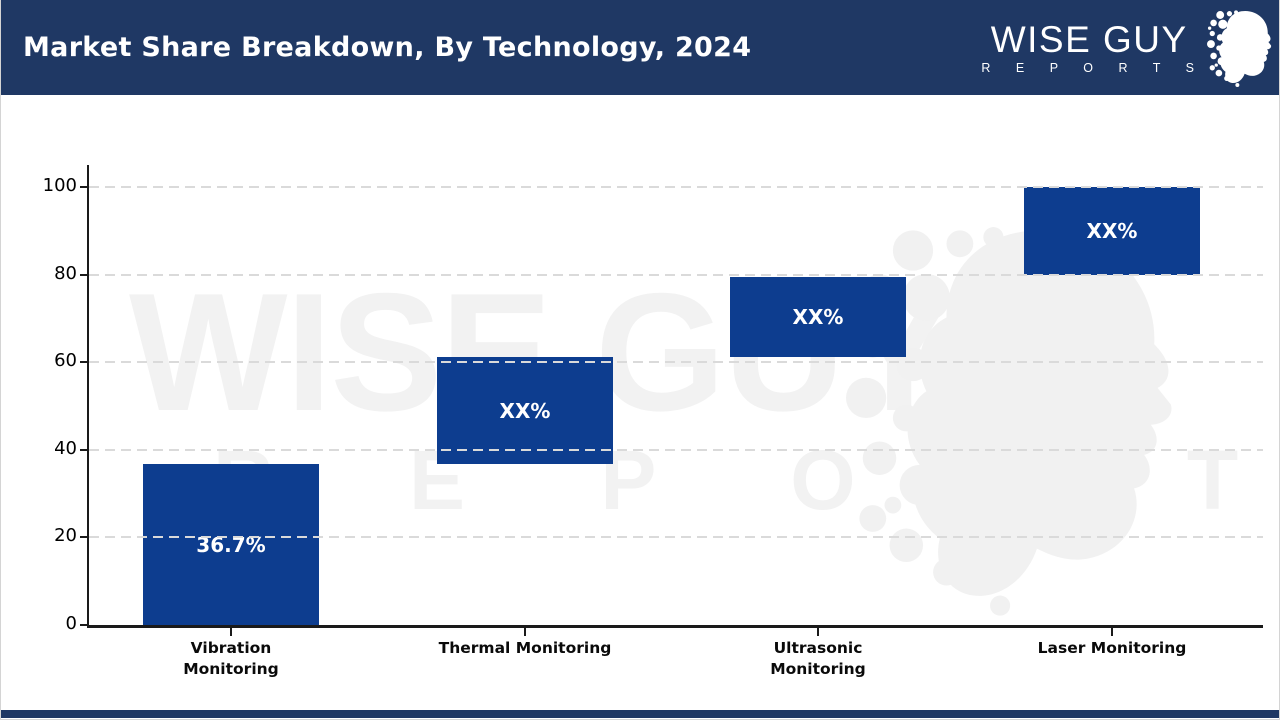 Image resolution: width=1280 pixels, height=720 pixels. What do you see at coordinates (675, 626) in the screenshot?
I see `x-axis-line` at bounding box center [675, 626].